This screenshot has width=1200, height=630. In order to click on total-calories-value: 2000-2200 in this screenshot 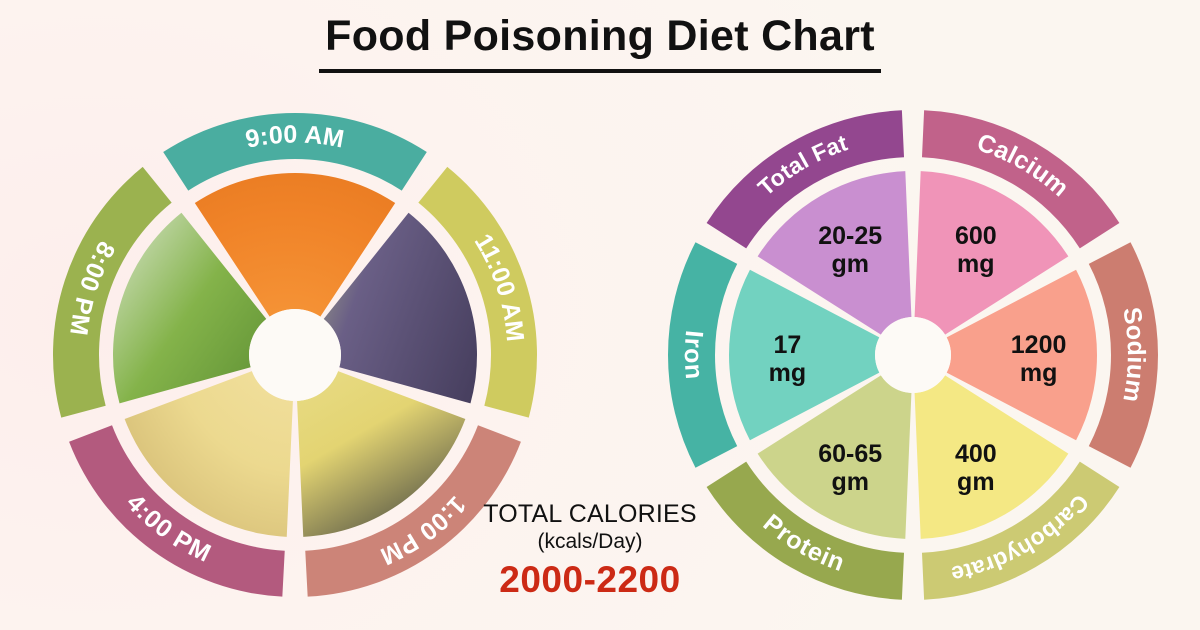, I will do `click(590, 580)`.